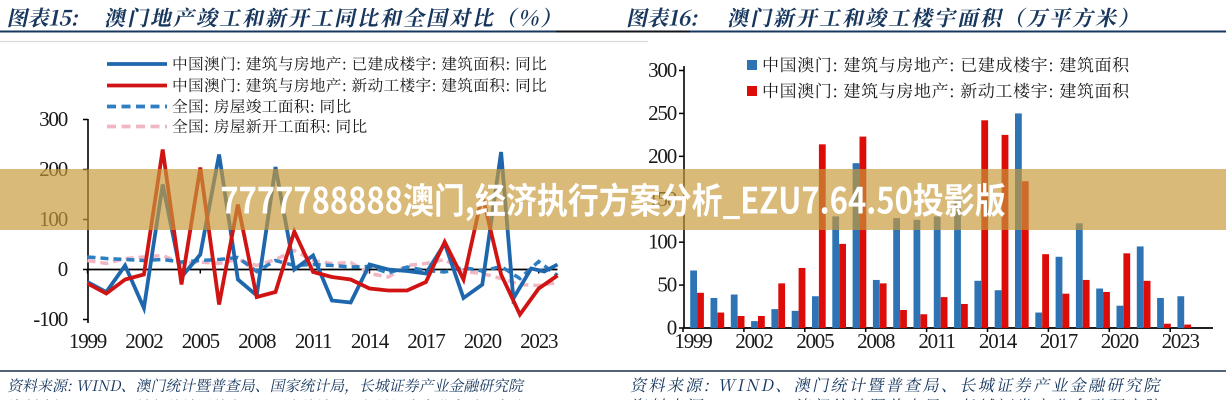  What do you see at coordinates (666, 285) in the screenshot?
I see `svg-text: 50` at bounding box center [666, 285].